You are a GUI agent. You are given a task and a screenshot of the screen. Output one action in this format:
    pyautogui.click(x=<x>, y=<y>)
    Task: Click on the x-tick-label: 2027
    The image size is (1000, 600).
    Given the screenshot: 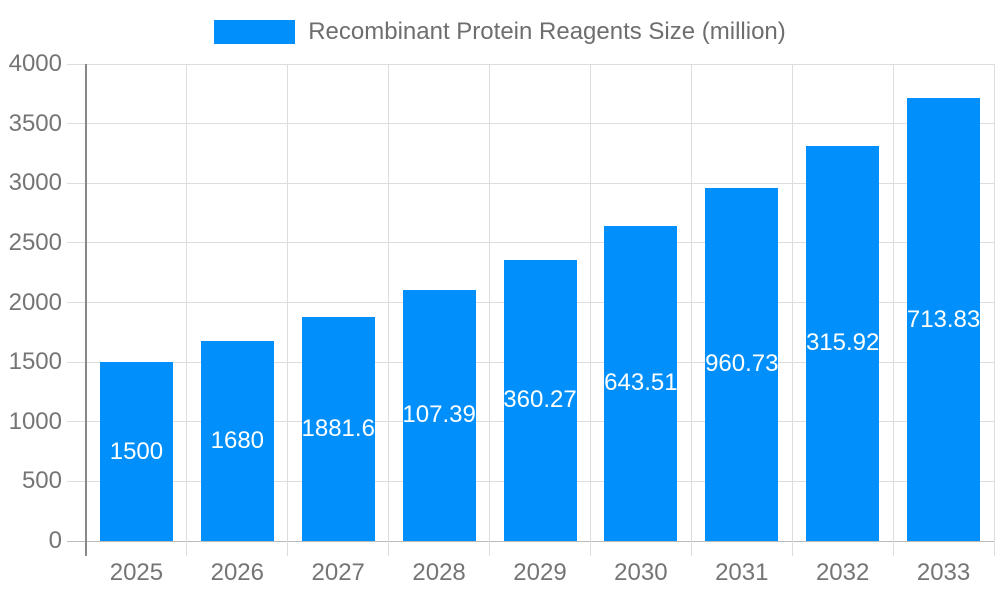 What is the action you would take?
    pyautogui.click(x=338, y=572)
    